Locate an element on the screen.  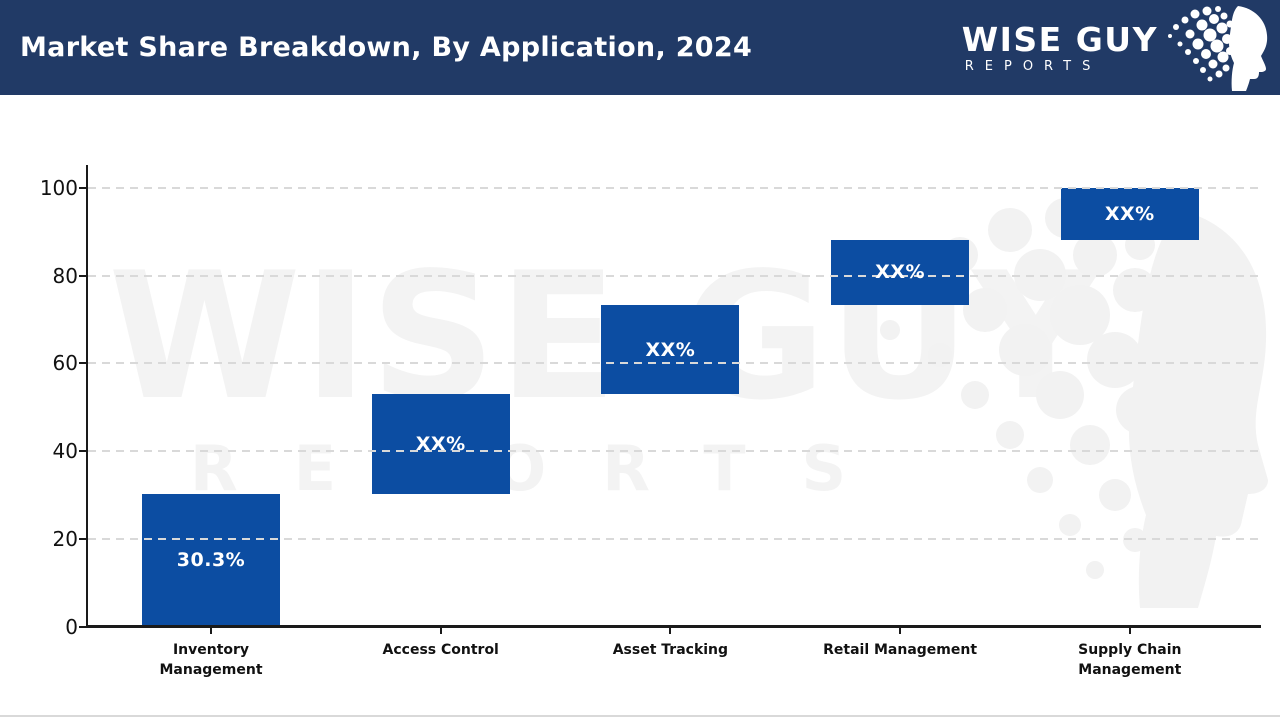
y-tick-label: 0 is located at coordinates (71, 626).